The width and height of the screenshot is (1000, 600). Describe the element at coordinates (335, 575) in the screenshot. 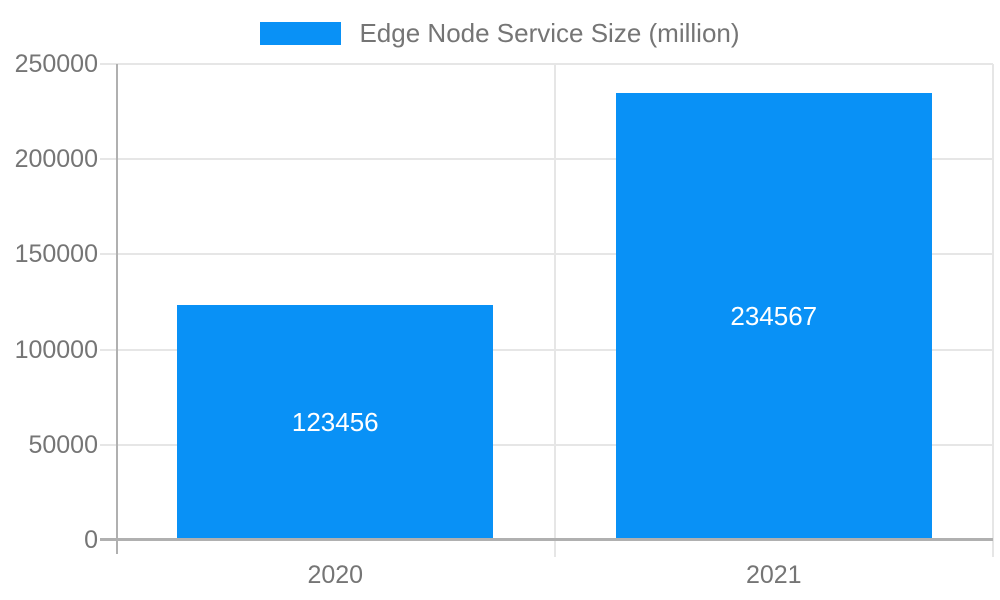

I see `x-axis-category-label: 2020` at that location.